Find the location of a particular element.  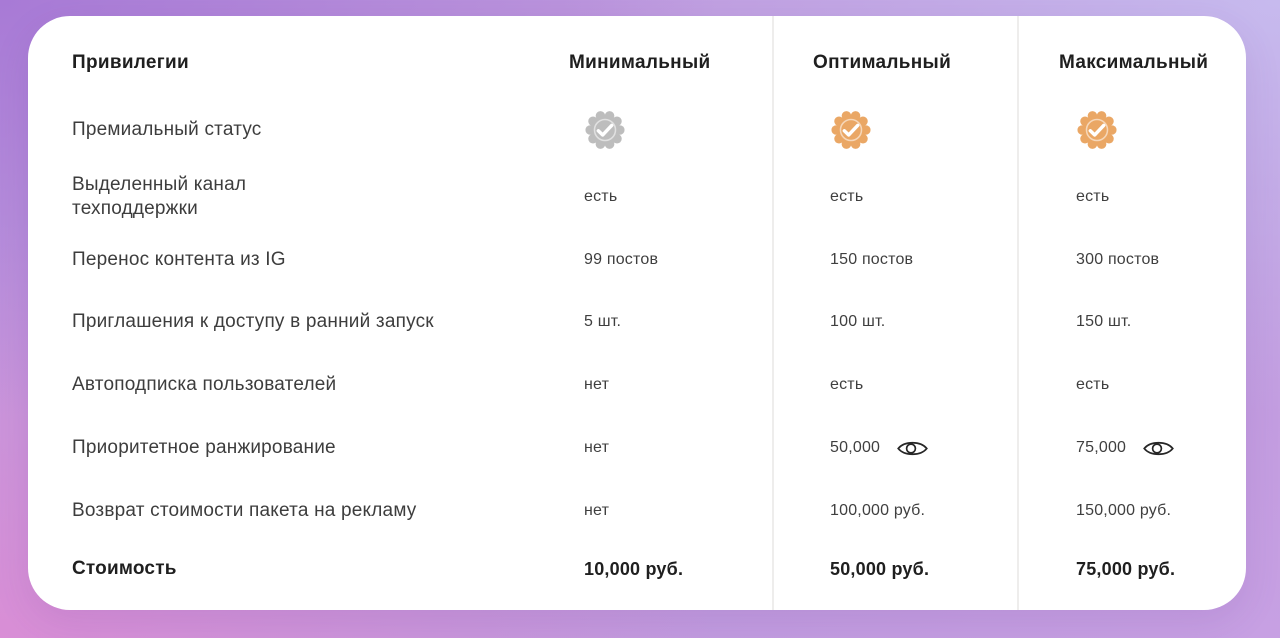

table-row: Приглашения к доступу в ранний запуск is located at coordinates (298, 321).